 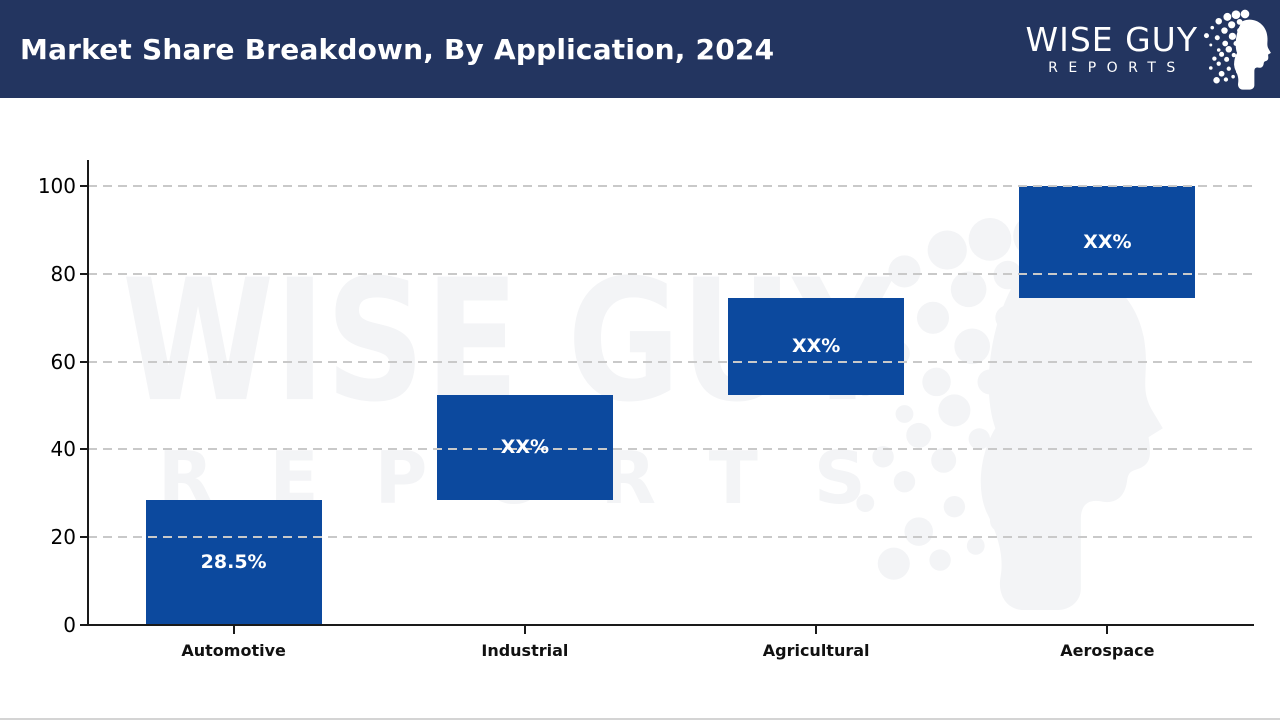 I want to click on bar-agricultural, so click(x=816, y=346).